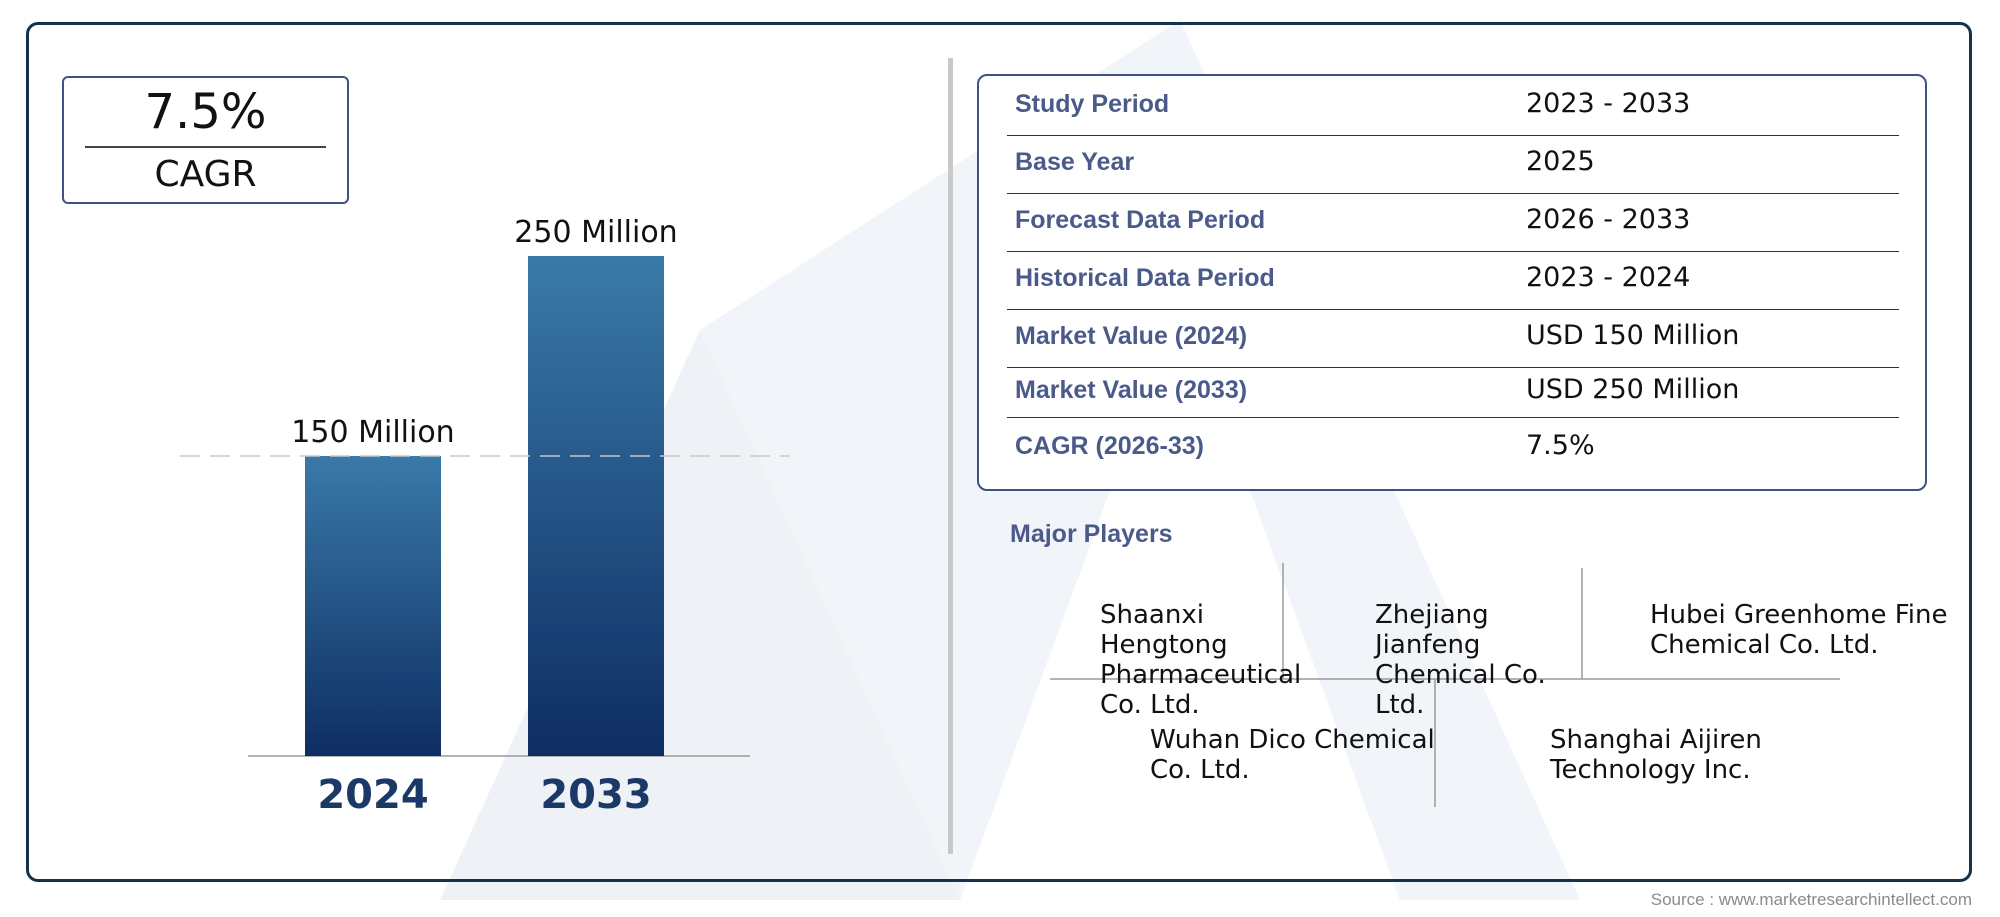 The image size is (2000, 917). What do you see at coordinates (1799, 630) in the screenshot?
I see `player-hubei-greenhome: Hubei Greenhome Fine Chemical Co. Ltd.` at bounding box center [1799, 630].